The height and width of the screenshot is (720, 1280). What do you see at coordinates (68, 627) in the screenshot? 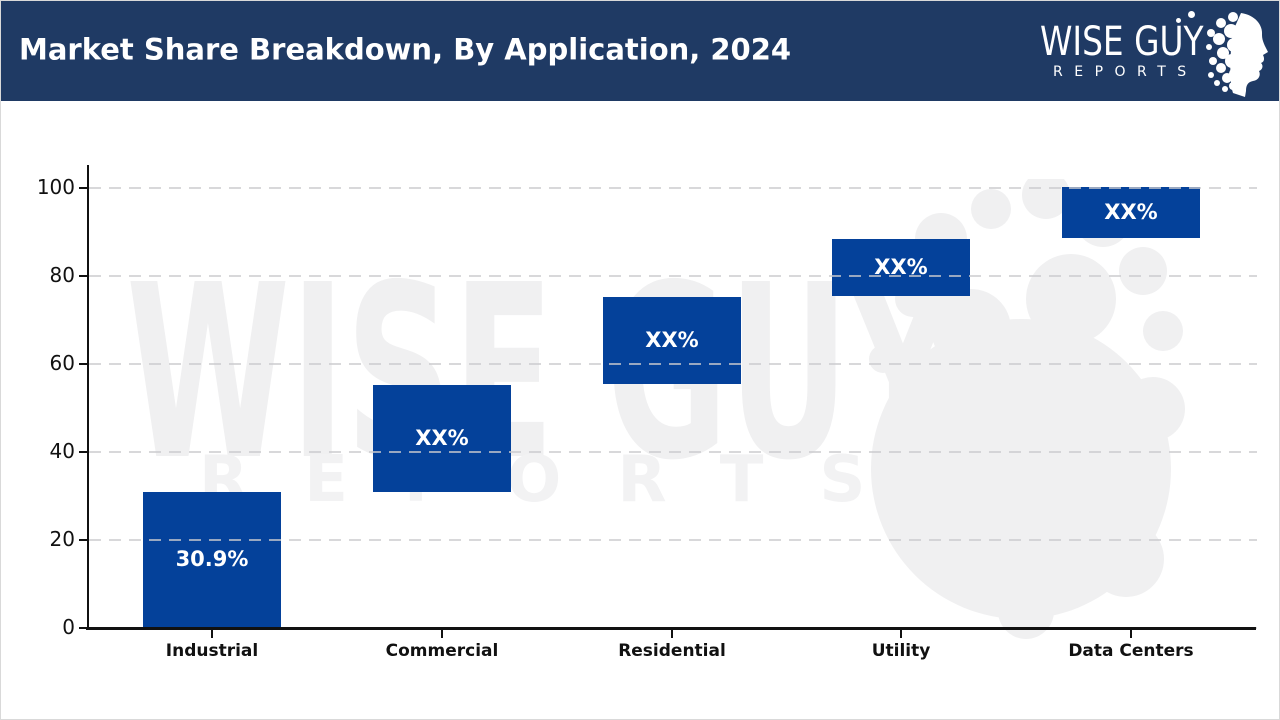
I see `y-tick-label-0: 0` at bounding box center [68, 627].